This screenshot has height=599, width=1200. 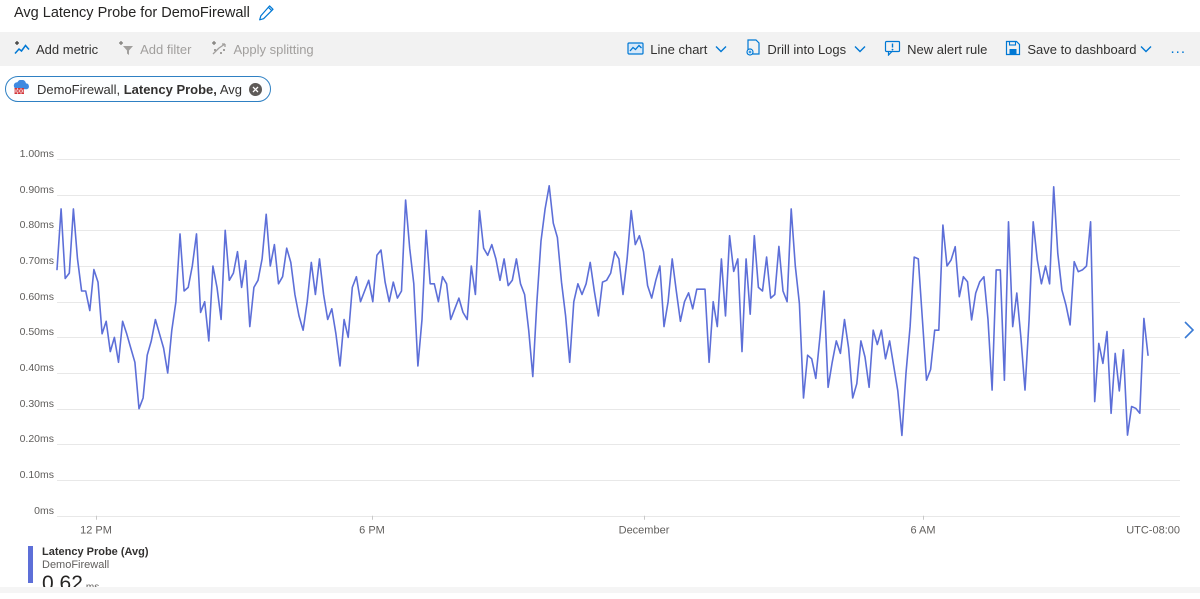 I want to click on y-axis-tick-label: 0.40ms, so click(x=37, y=368).